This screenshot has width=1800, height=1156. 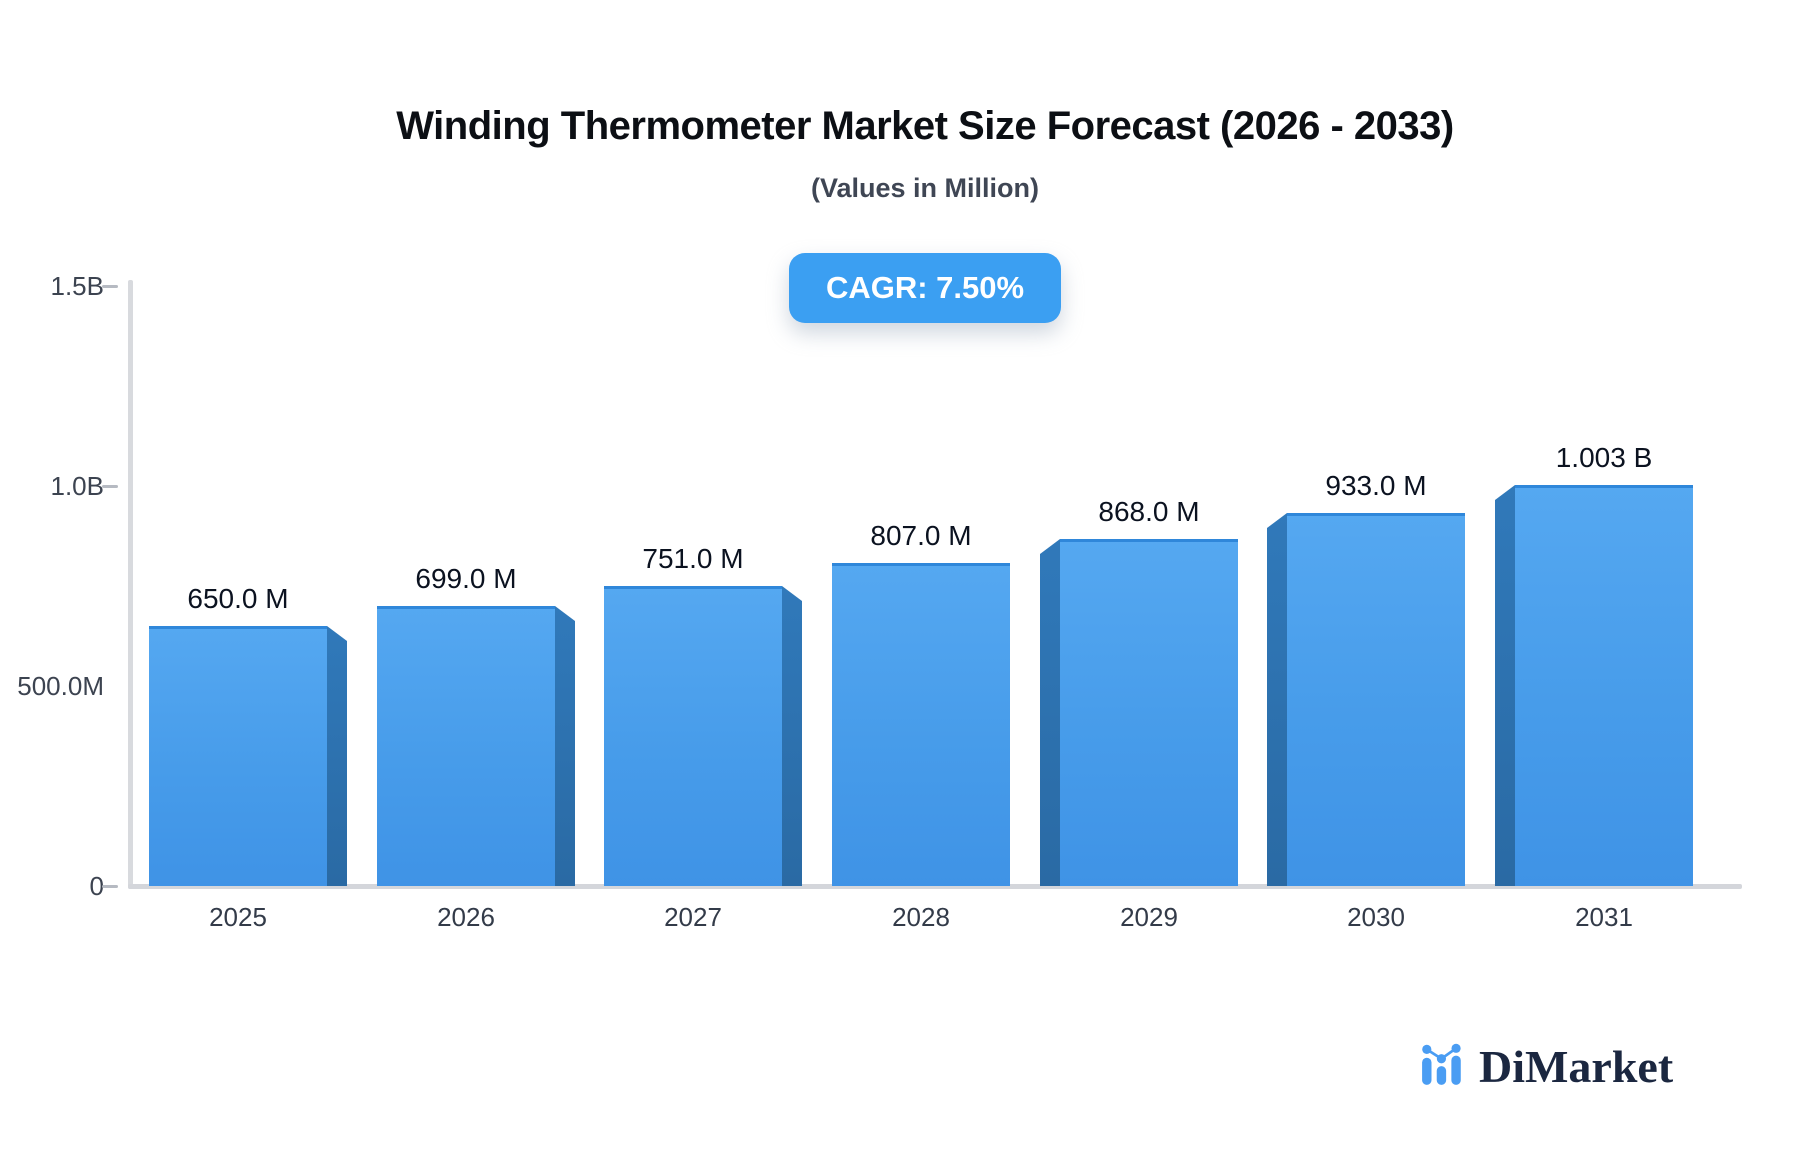 I want to click on bar-3d-side-2025, so click(x=337, y=756).